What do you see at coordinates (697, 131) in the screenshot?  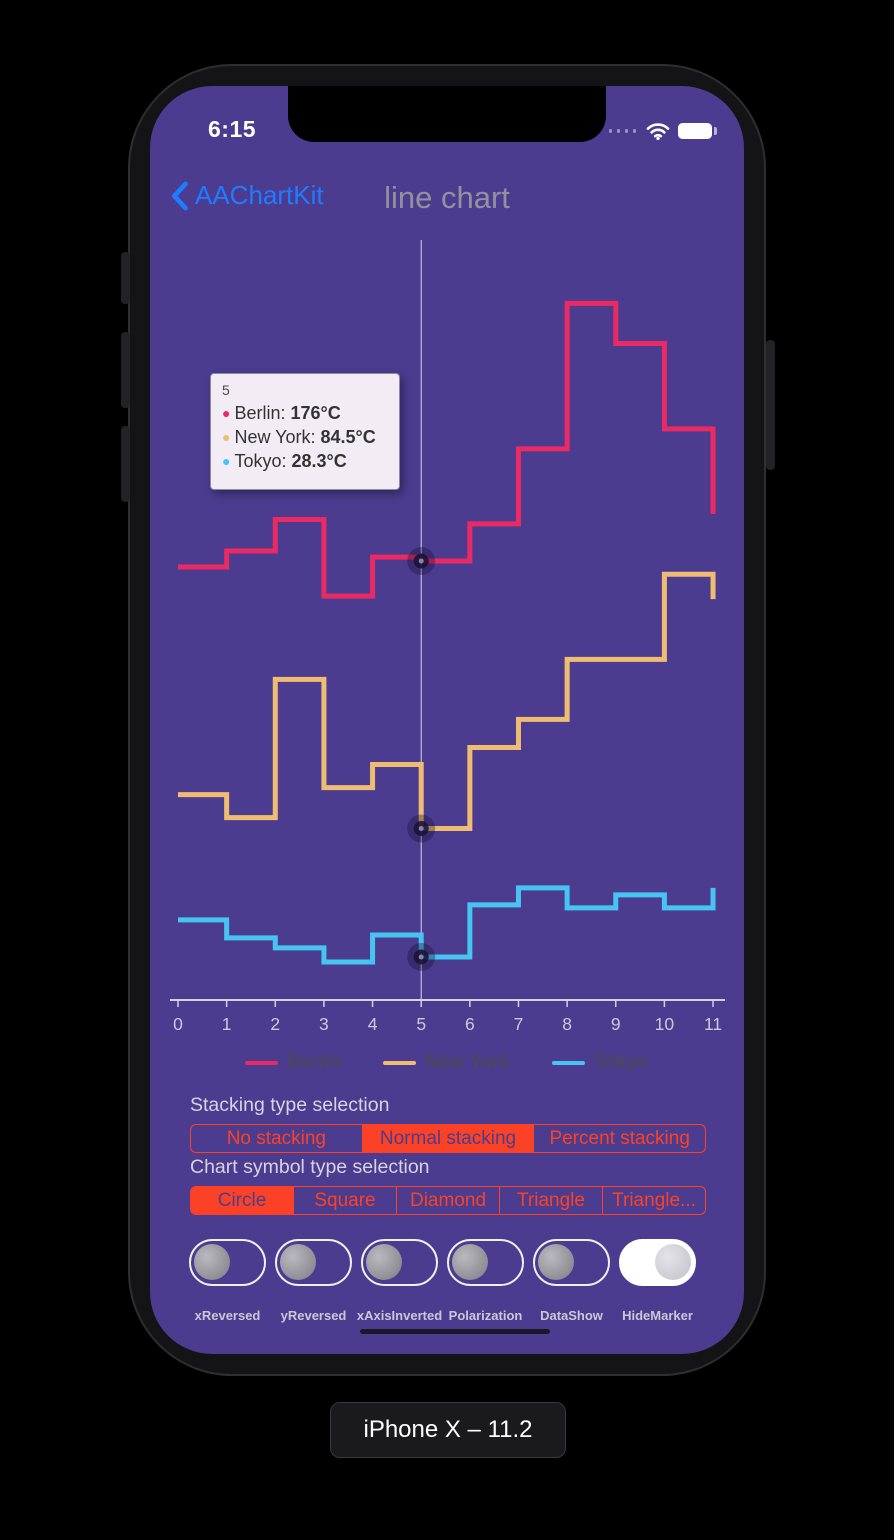 I see `battery-icon` at bounding box center [697, 131].